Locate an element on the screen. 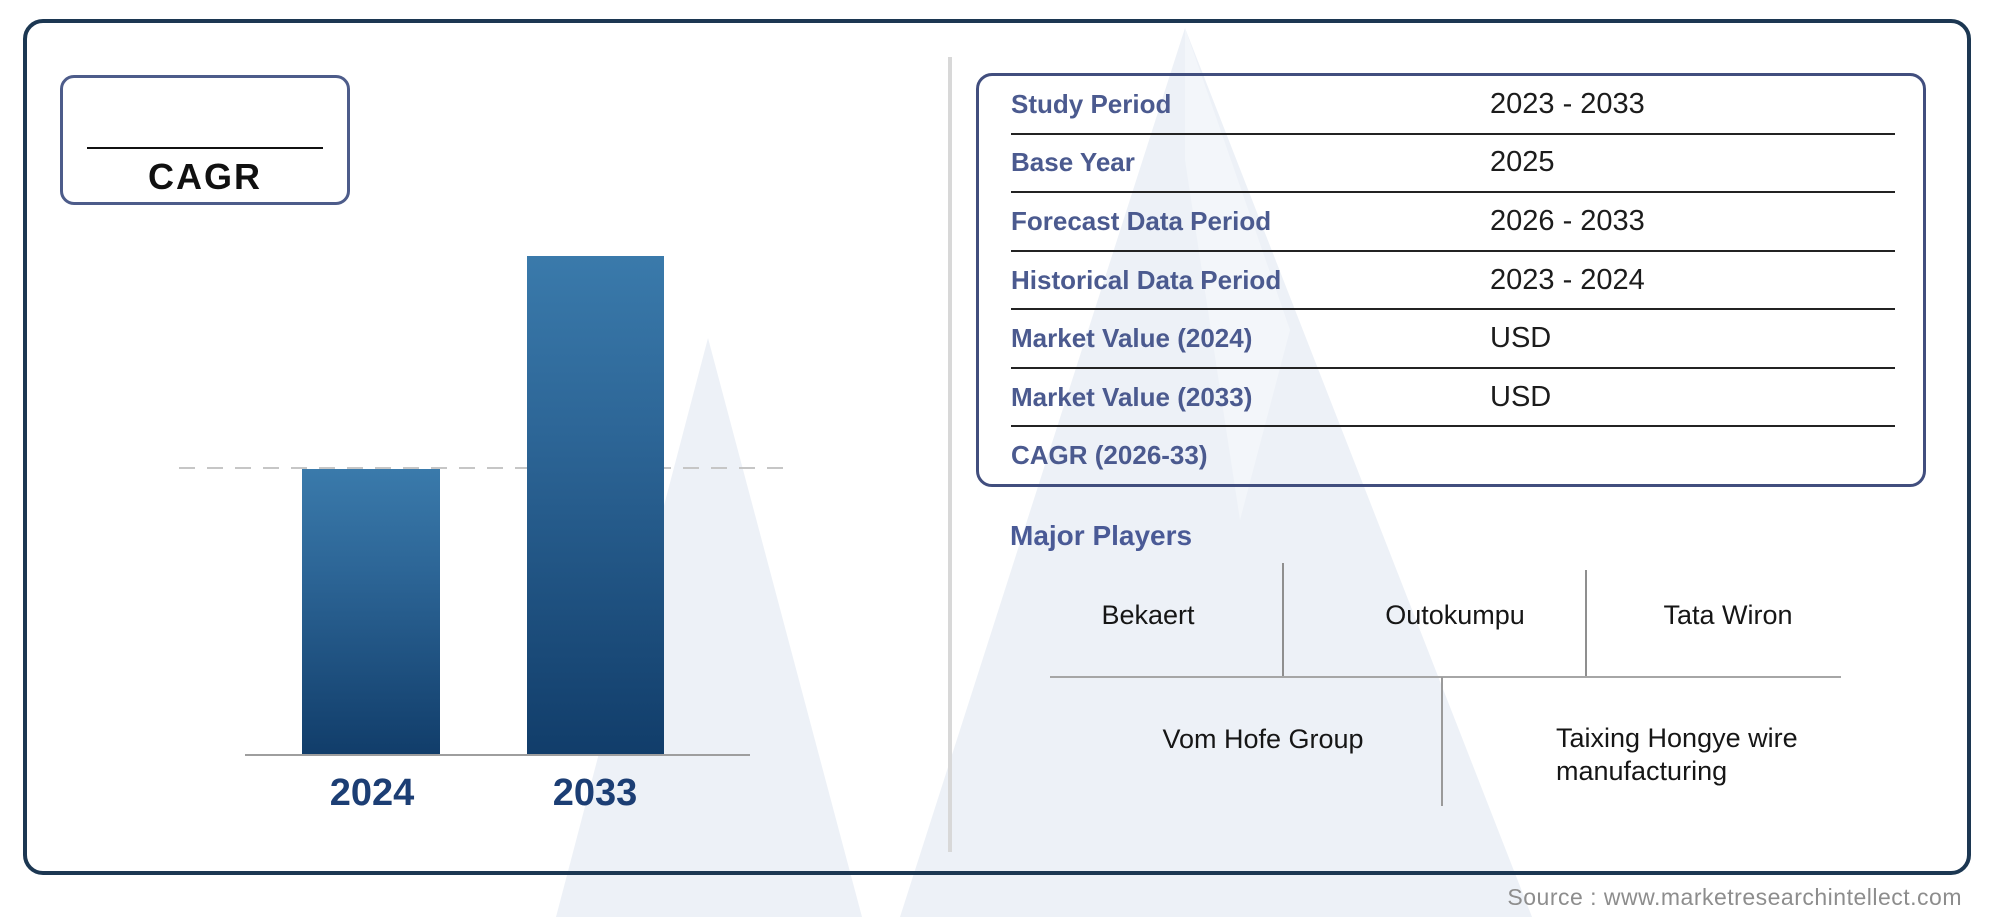 This screenshot has height=917, width=2000. table-row-historical-period: Historical Data Period 2023 - 2024 is located at coordinates (1453, 281).